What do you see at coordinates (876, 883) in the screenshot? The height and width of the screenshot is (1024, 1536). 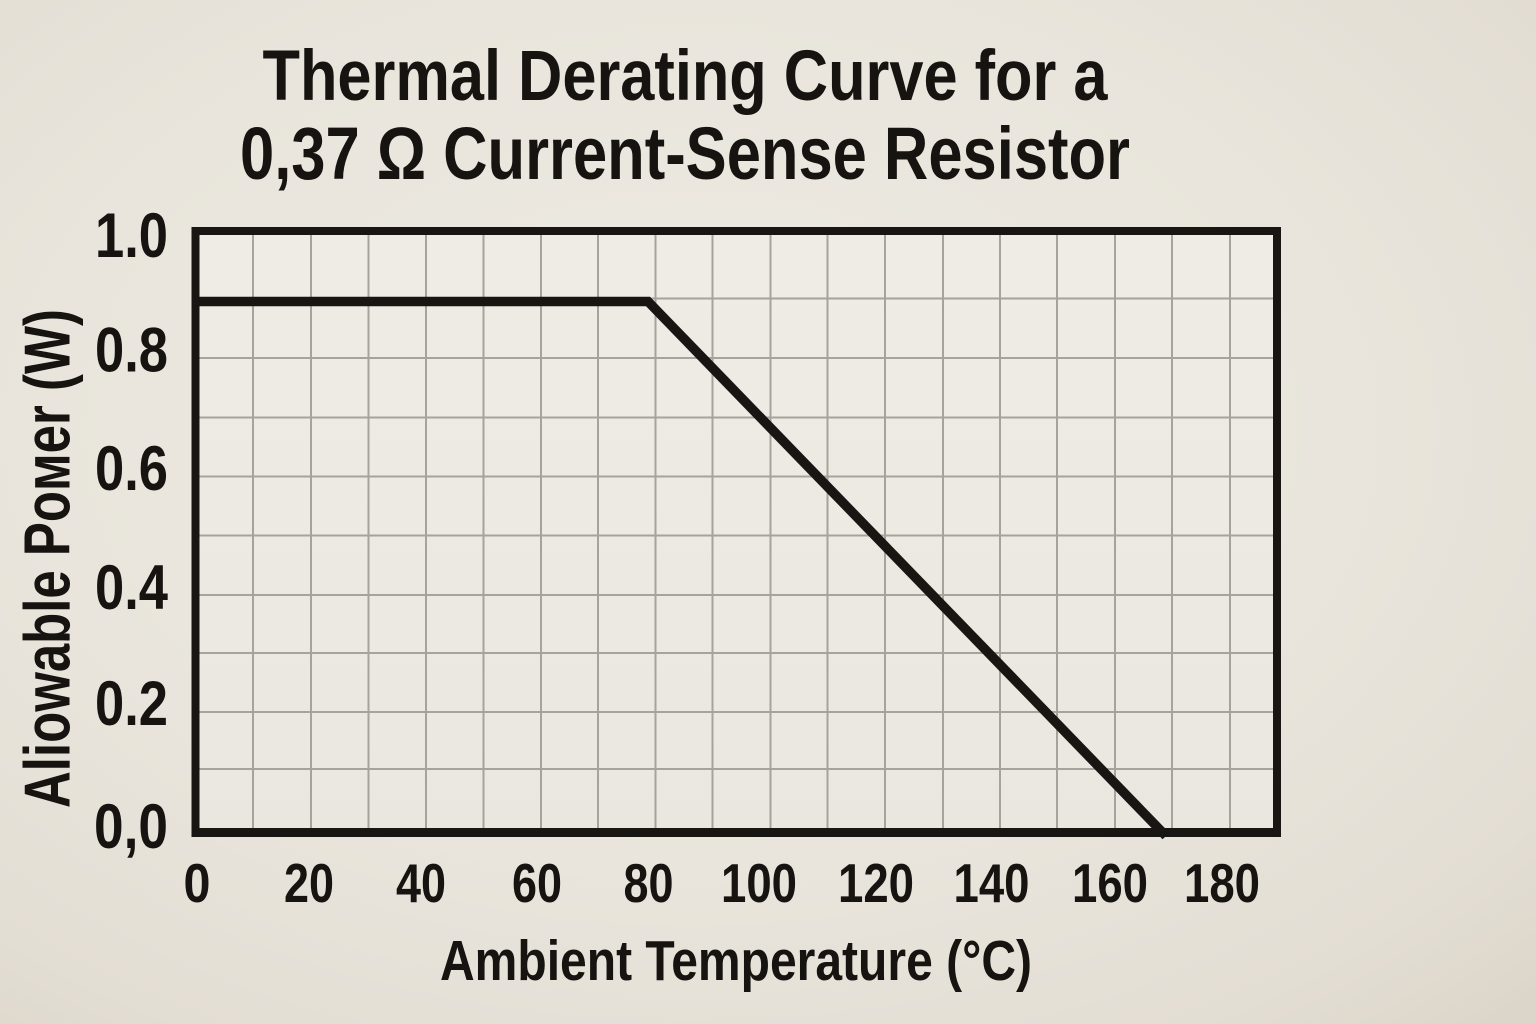 I see `svg-text: 120` at bounding box center [876, 883].